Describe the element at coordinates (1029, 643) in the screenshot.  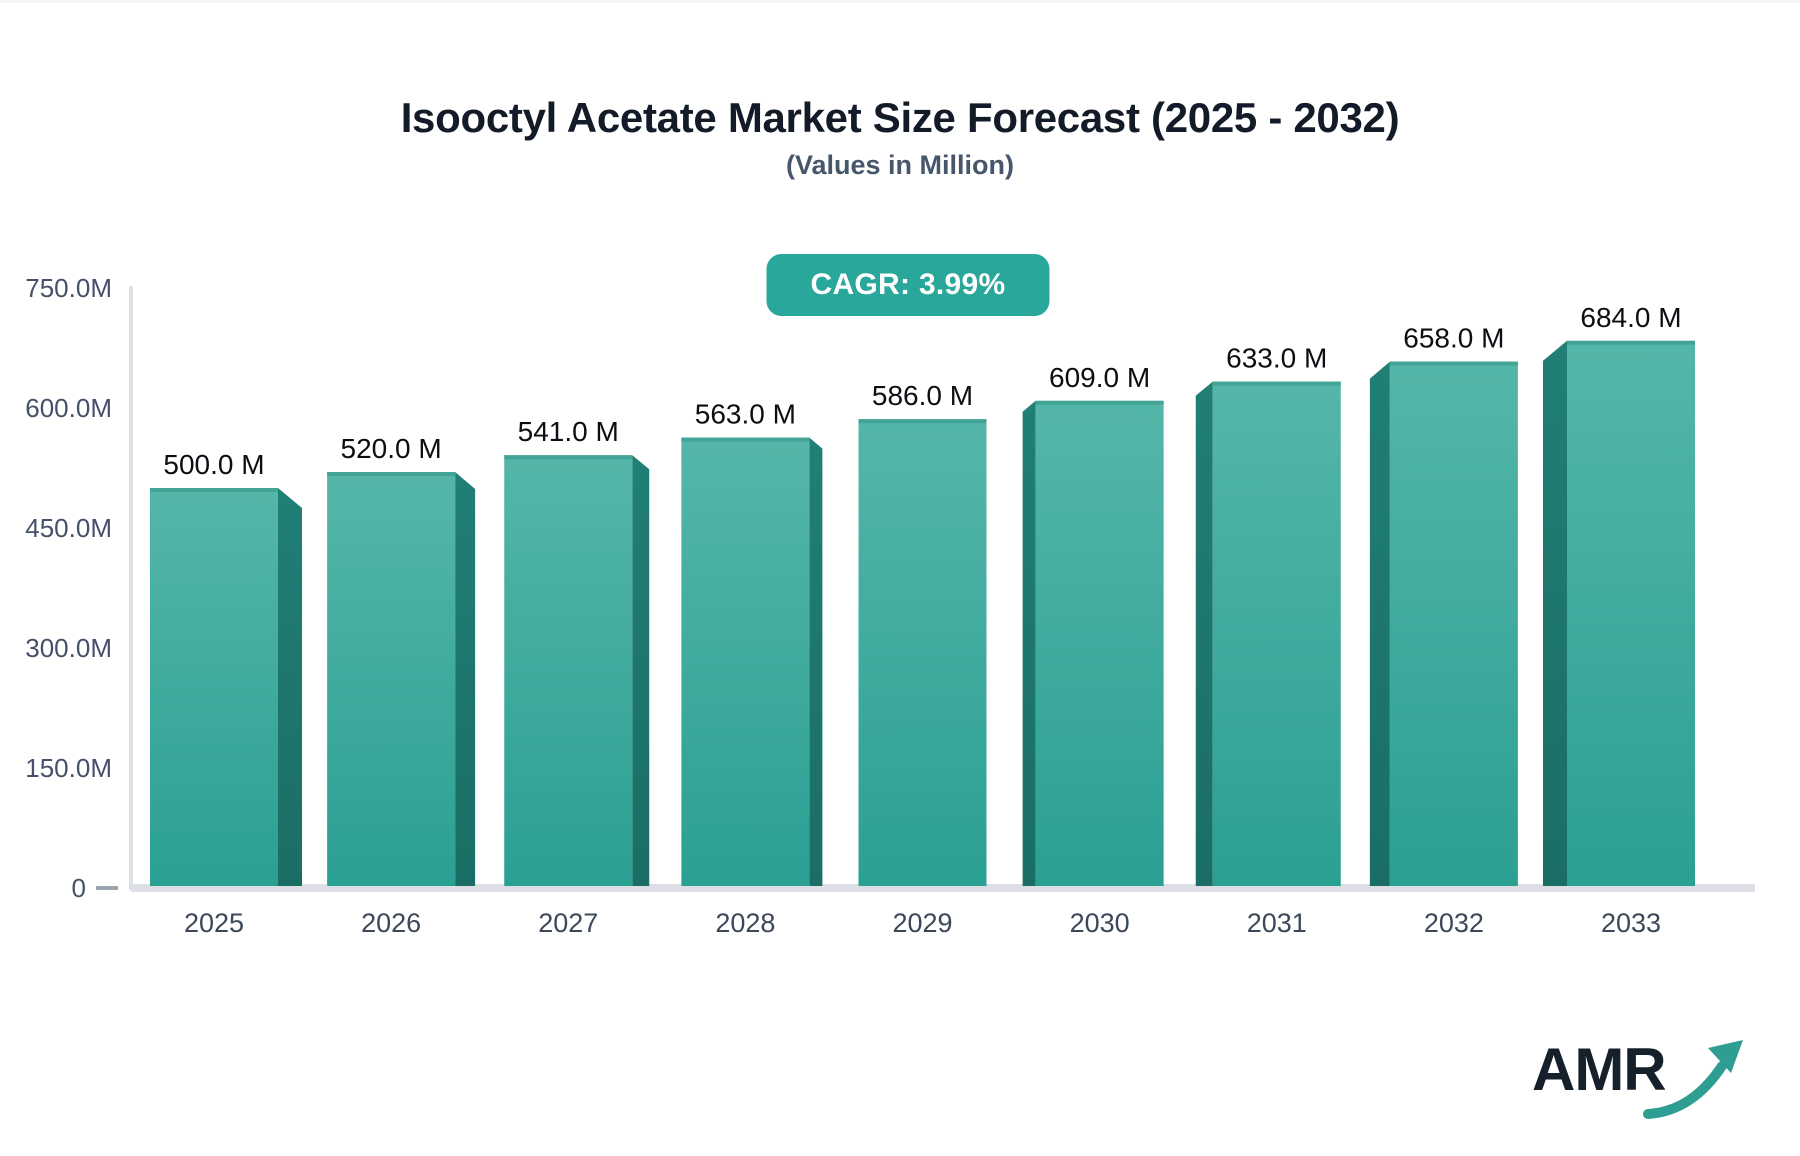
I see `bar-side-2030` at that location.